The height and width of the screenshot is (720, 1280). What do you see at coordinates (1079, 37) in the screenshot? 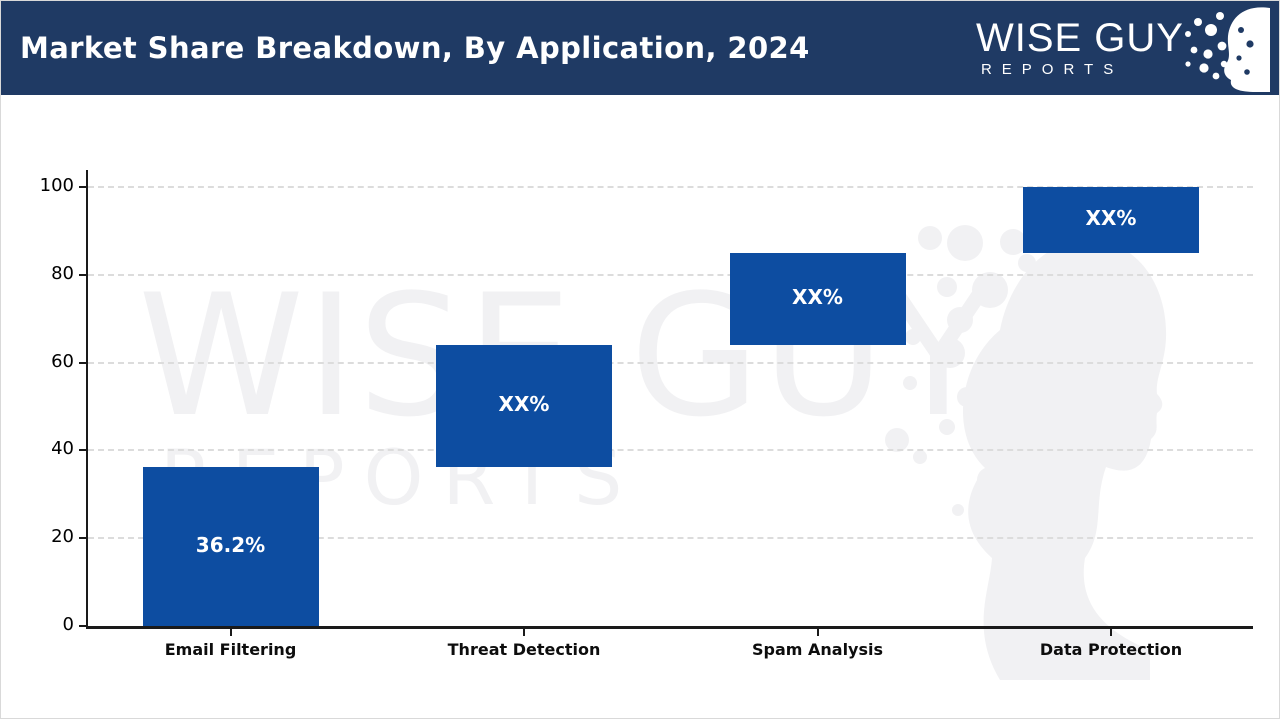
I see `brand-name: WISE GUY` at bounding box center [1079, 37].